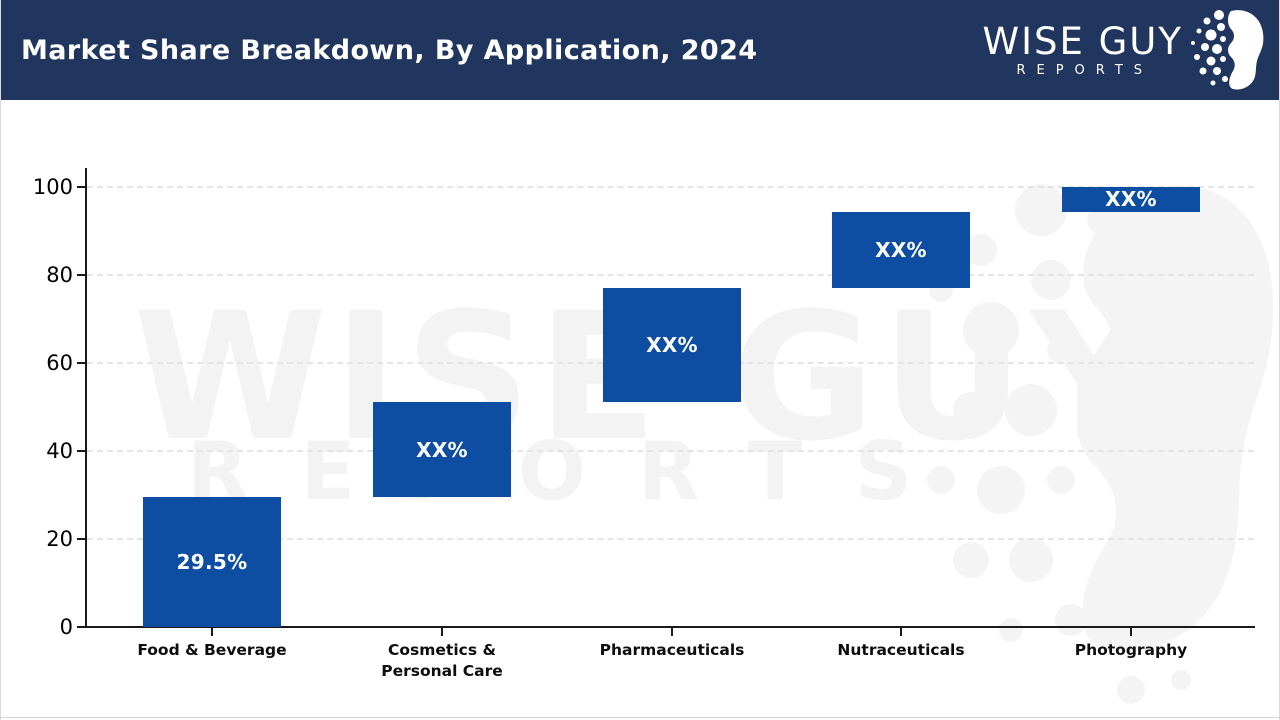 This screenshot has width=1280, height=720. Describe the element at coordinates (1131, 632) in the screenshot. I see `x-tick-photography` at that location.